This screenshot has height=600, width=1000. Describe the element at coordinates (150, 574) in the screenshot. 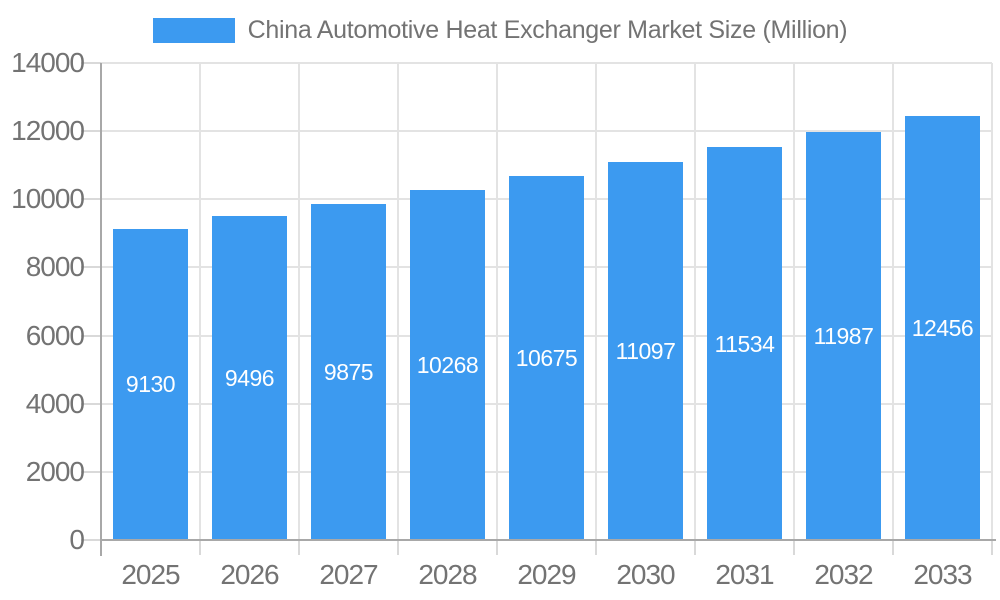

I see `x-axis-tick-label: 2025` at that location.